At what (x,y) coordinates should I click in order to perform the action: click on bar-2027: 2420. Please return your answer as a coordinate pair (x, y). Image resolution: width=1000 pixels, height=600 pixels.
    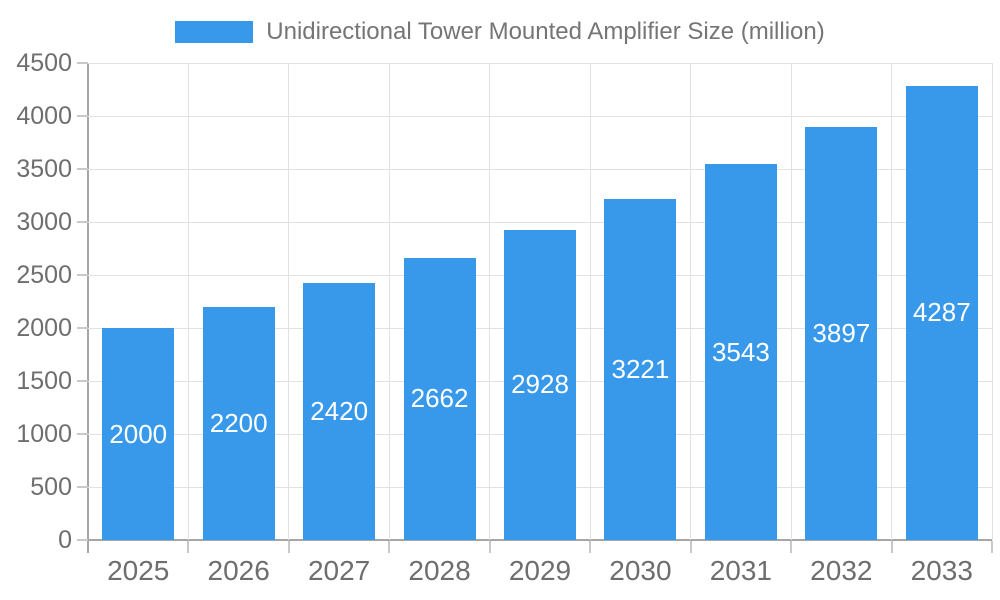
    Looking at the image, I should click on (339, 411).